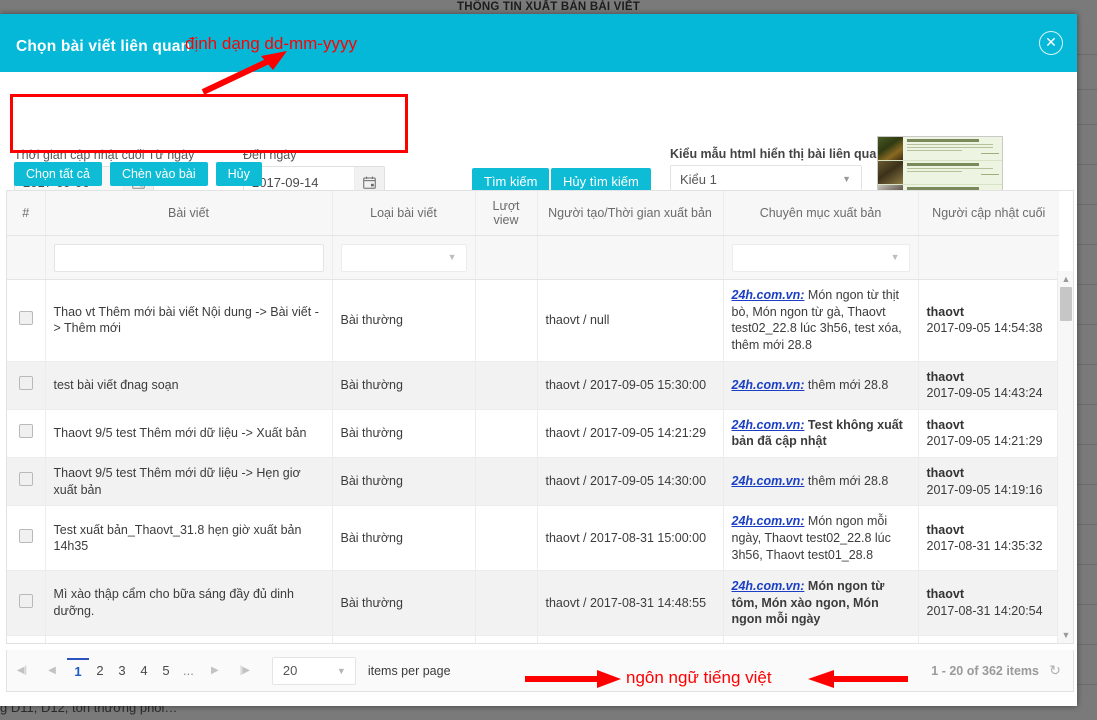  Describe the element at coordinates (1066, 279) in the screenshot. I see `scroll-up-icon: ▲` at that location.